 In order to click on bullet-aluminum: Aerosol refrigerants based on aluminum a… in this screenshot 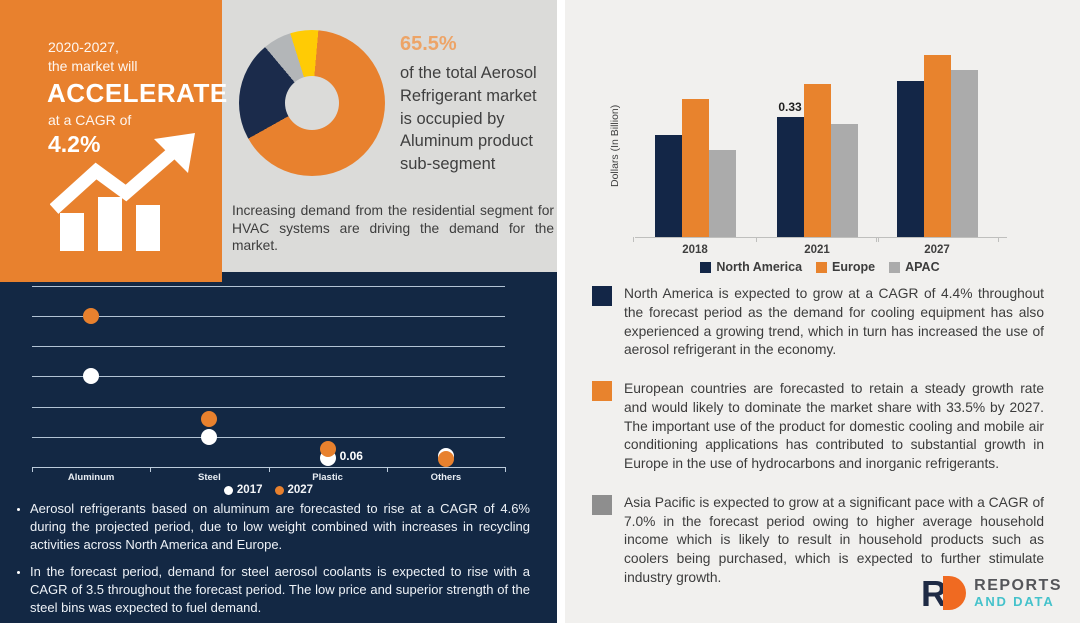, I will do `click(280, 527)`.